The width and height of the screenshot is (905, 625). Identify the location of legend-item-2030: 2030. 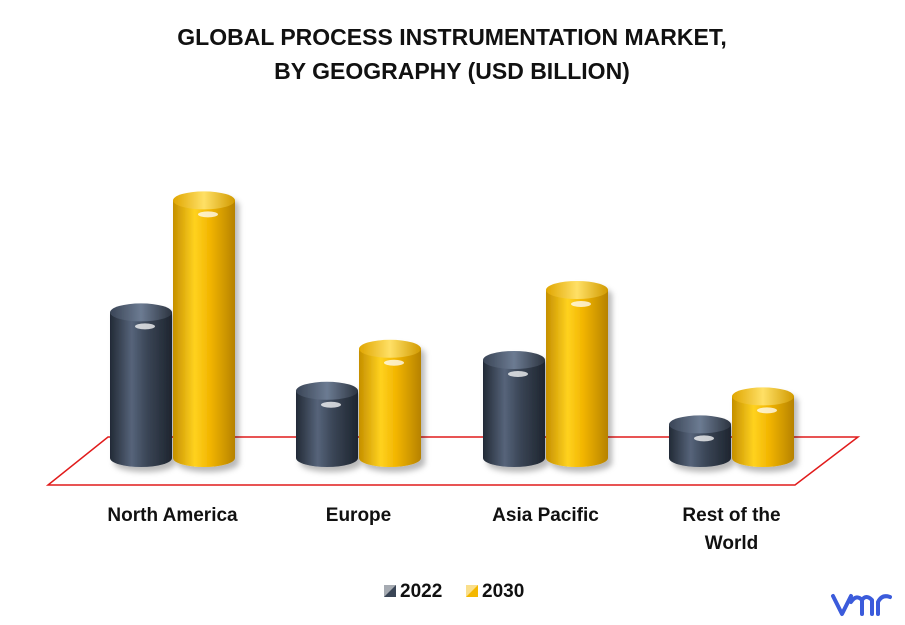
(495, 591).